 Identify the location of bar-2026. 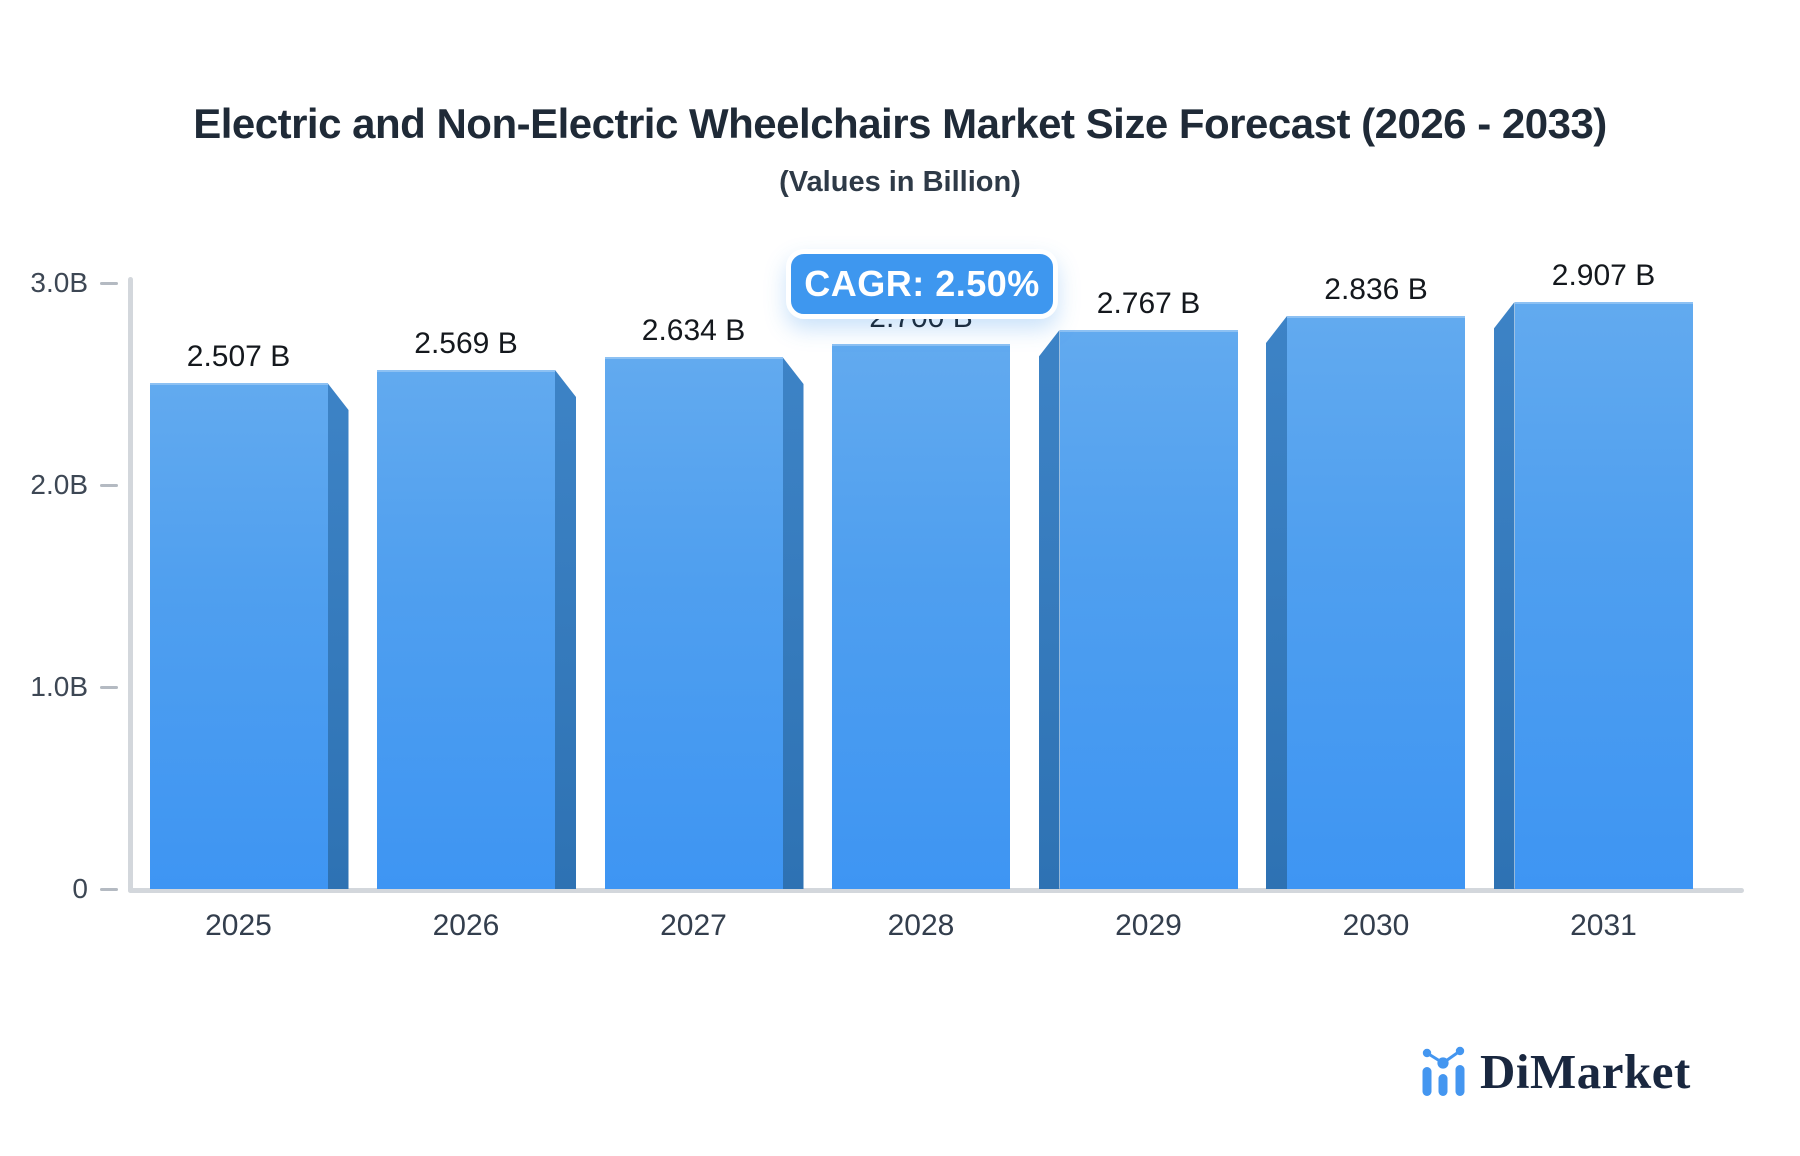
(466, 629).